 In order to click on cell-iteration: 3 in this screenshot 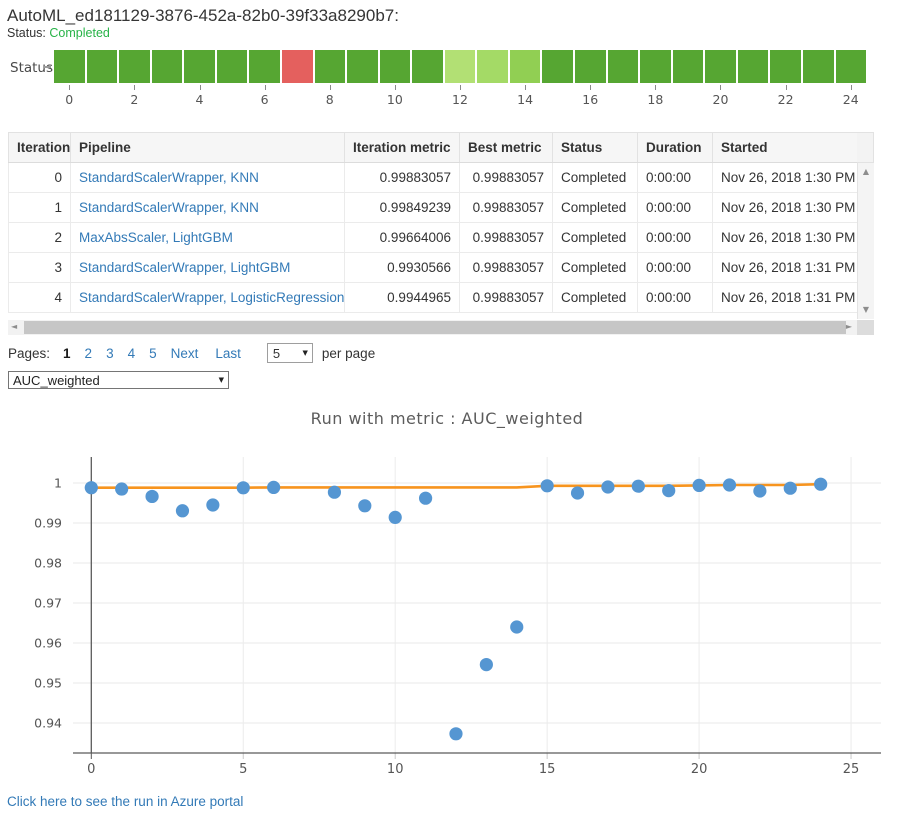, I will do `click(39, 267)`.